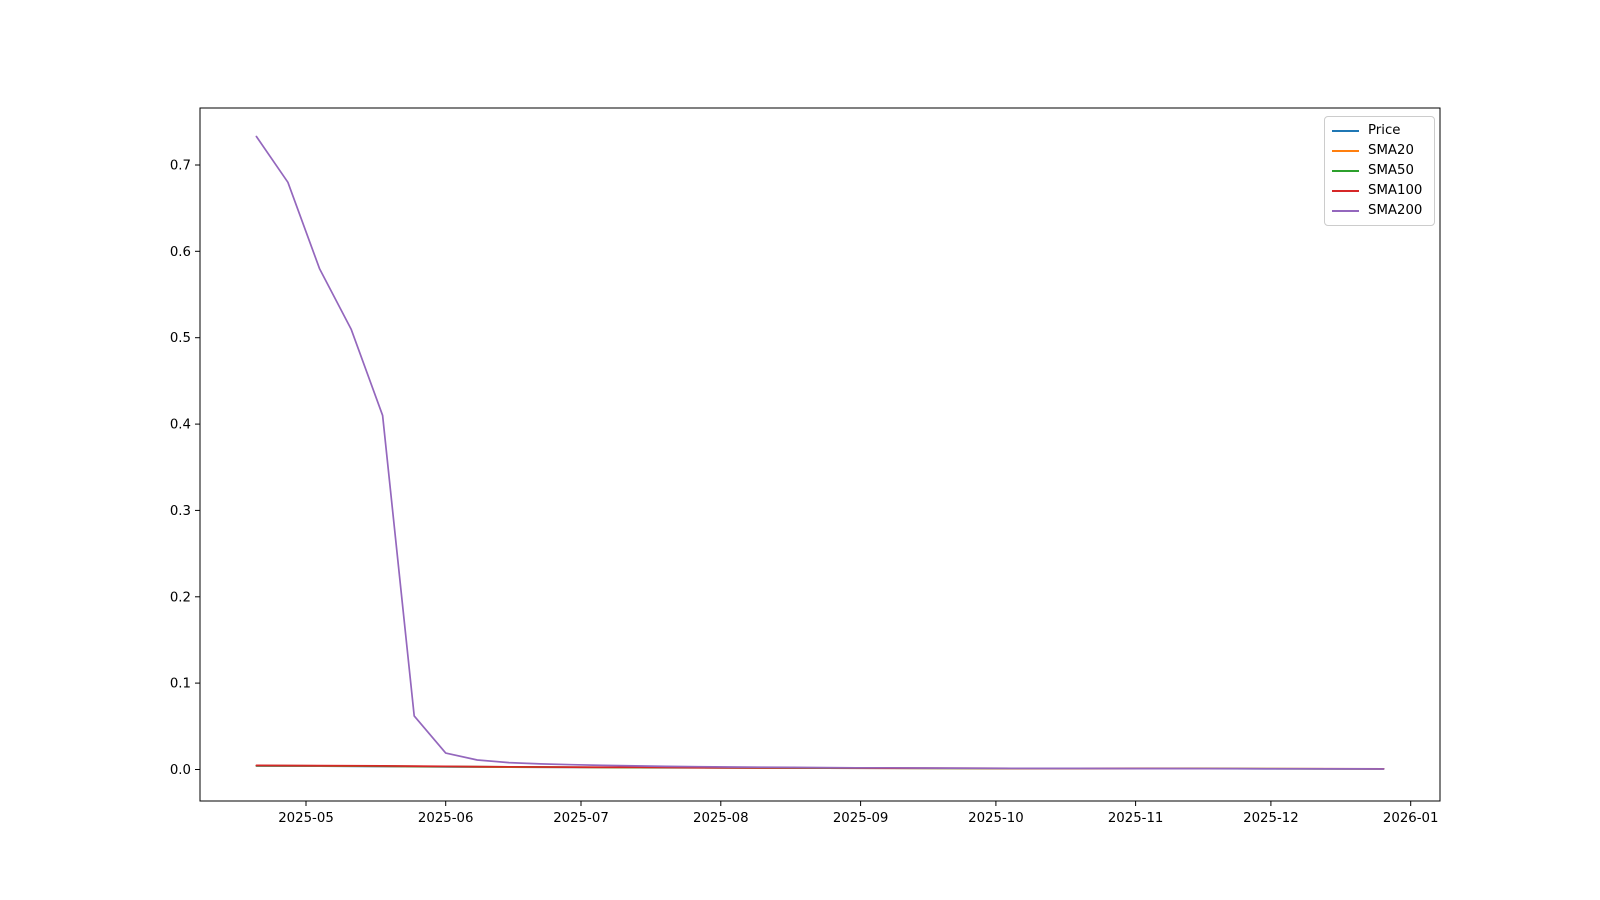  Describe the element at coordinates (1411, 818) in the screenshot. I see `x-tick-label: 2026-01` at that location.